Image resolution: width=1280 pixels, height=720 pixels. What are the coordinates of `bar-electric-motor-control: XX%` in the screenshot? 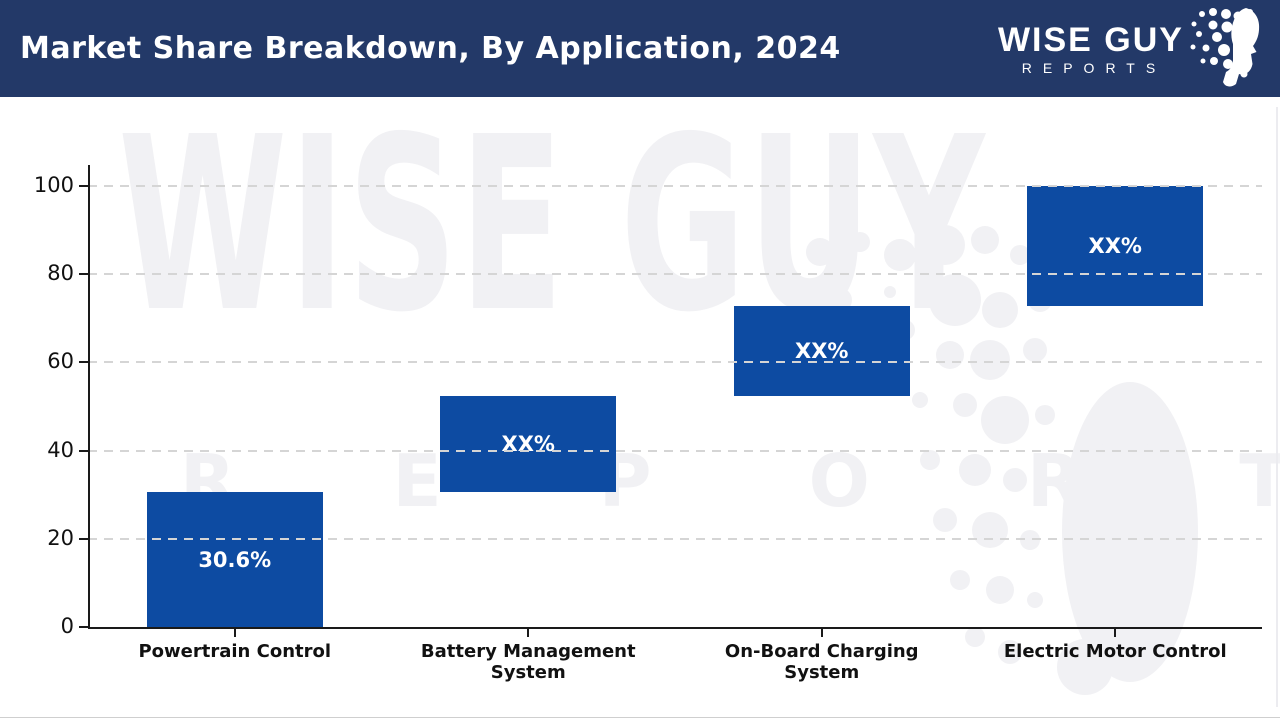 It's located at (1115, 246).